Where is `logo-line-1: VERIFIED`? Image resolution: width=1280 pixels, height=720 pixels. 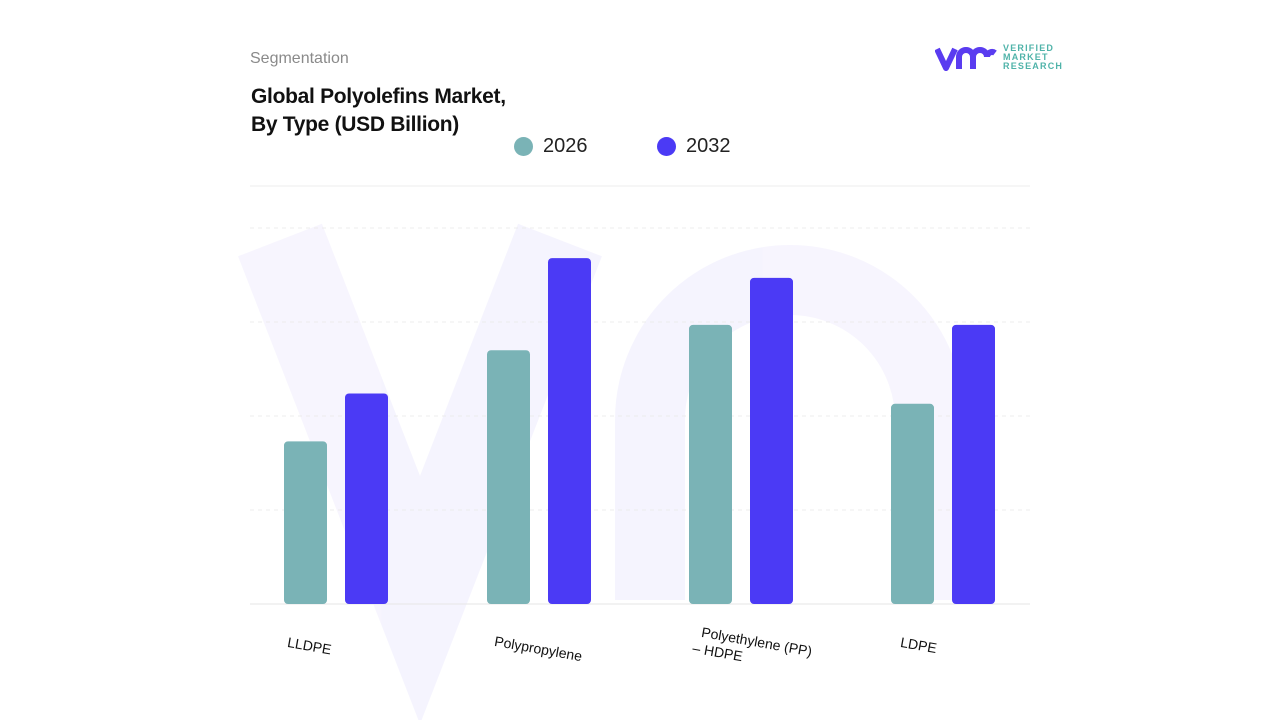 logo-line-1: VERIFIED is located at coordinates (1029, 48).